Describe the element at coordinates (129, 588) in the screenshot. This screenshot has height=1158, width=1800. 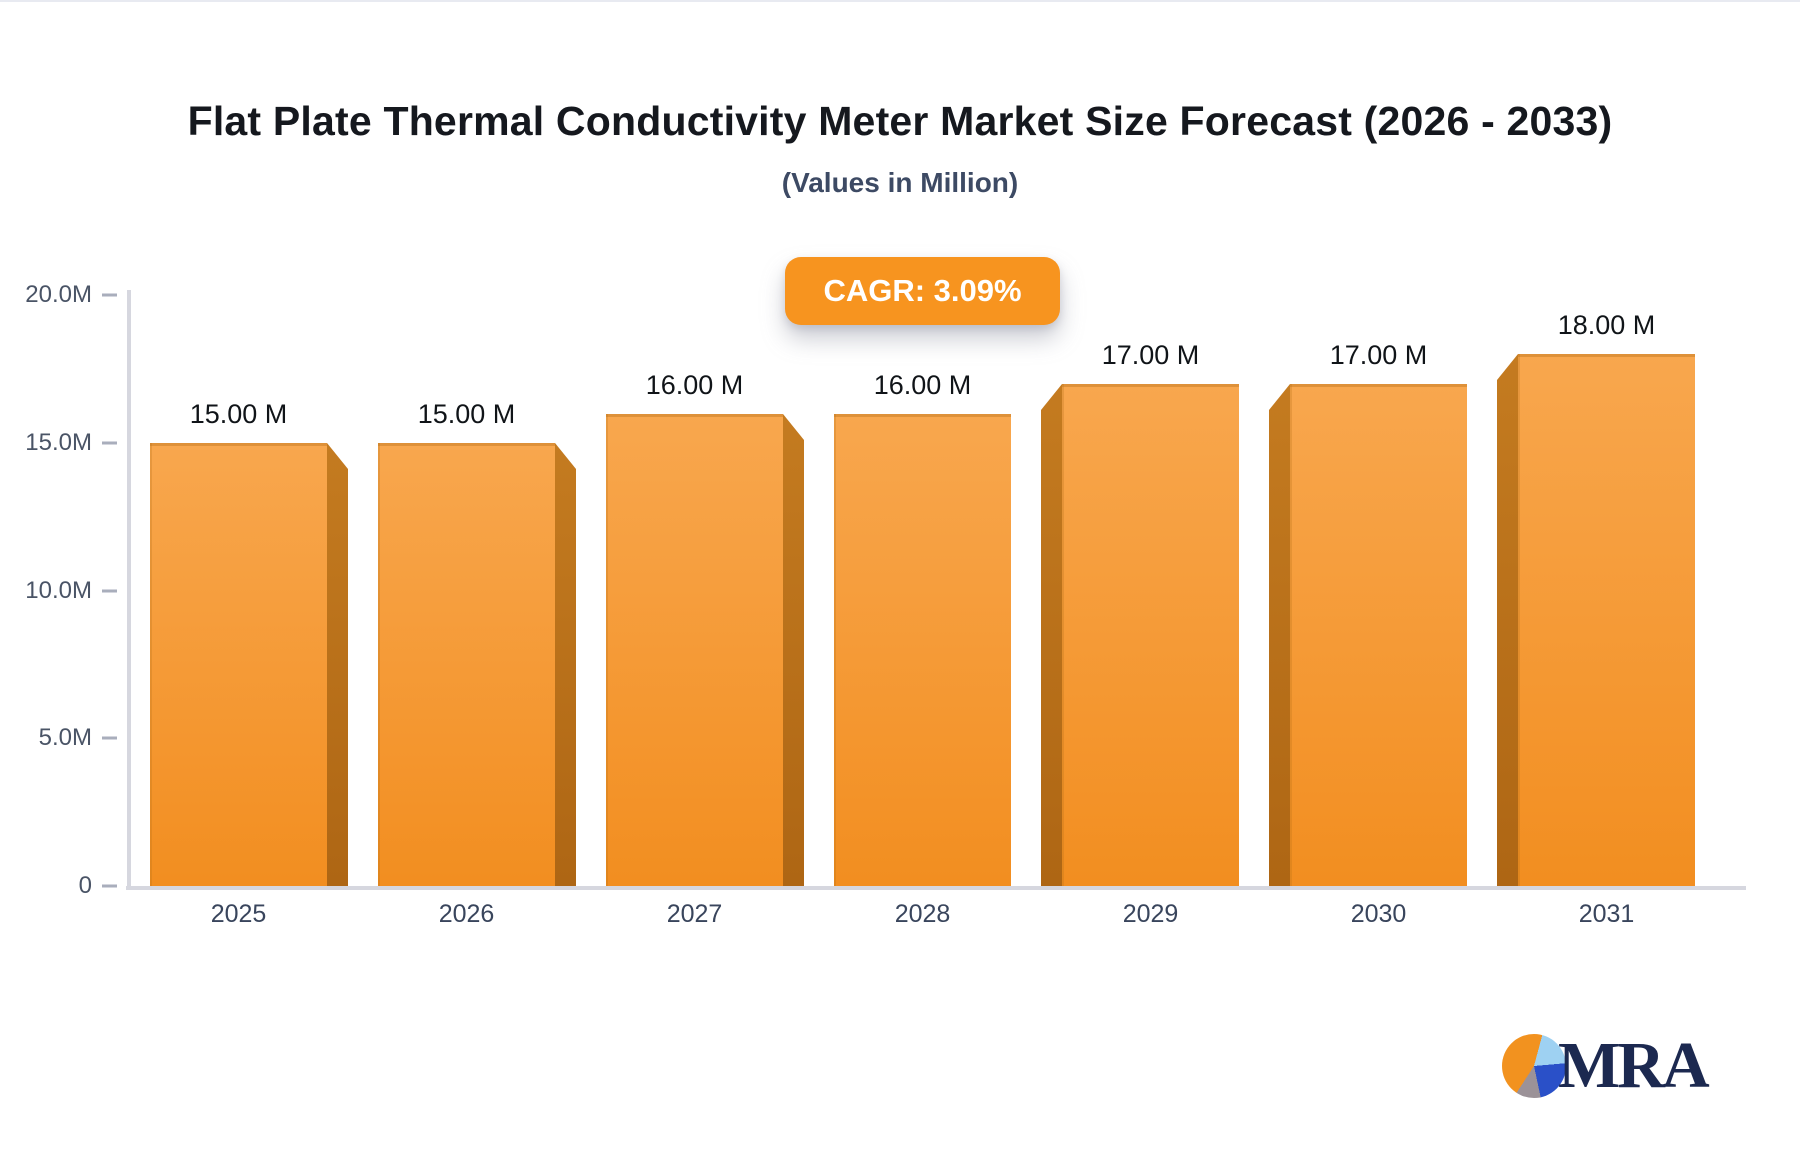
I see `y-axis-line` at that location.